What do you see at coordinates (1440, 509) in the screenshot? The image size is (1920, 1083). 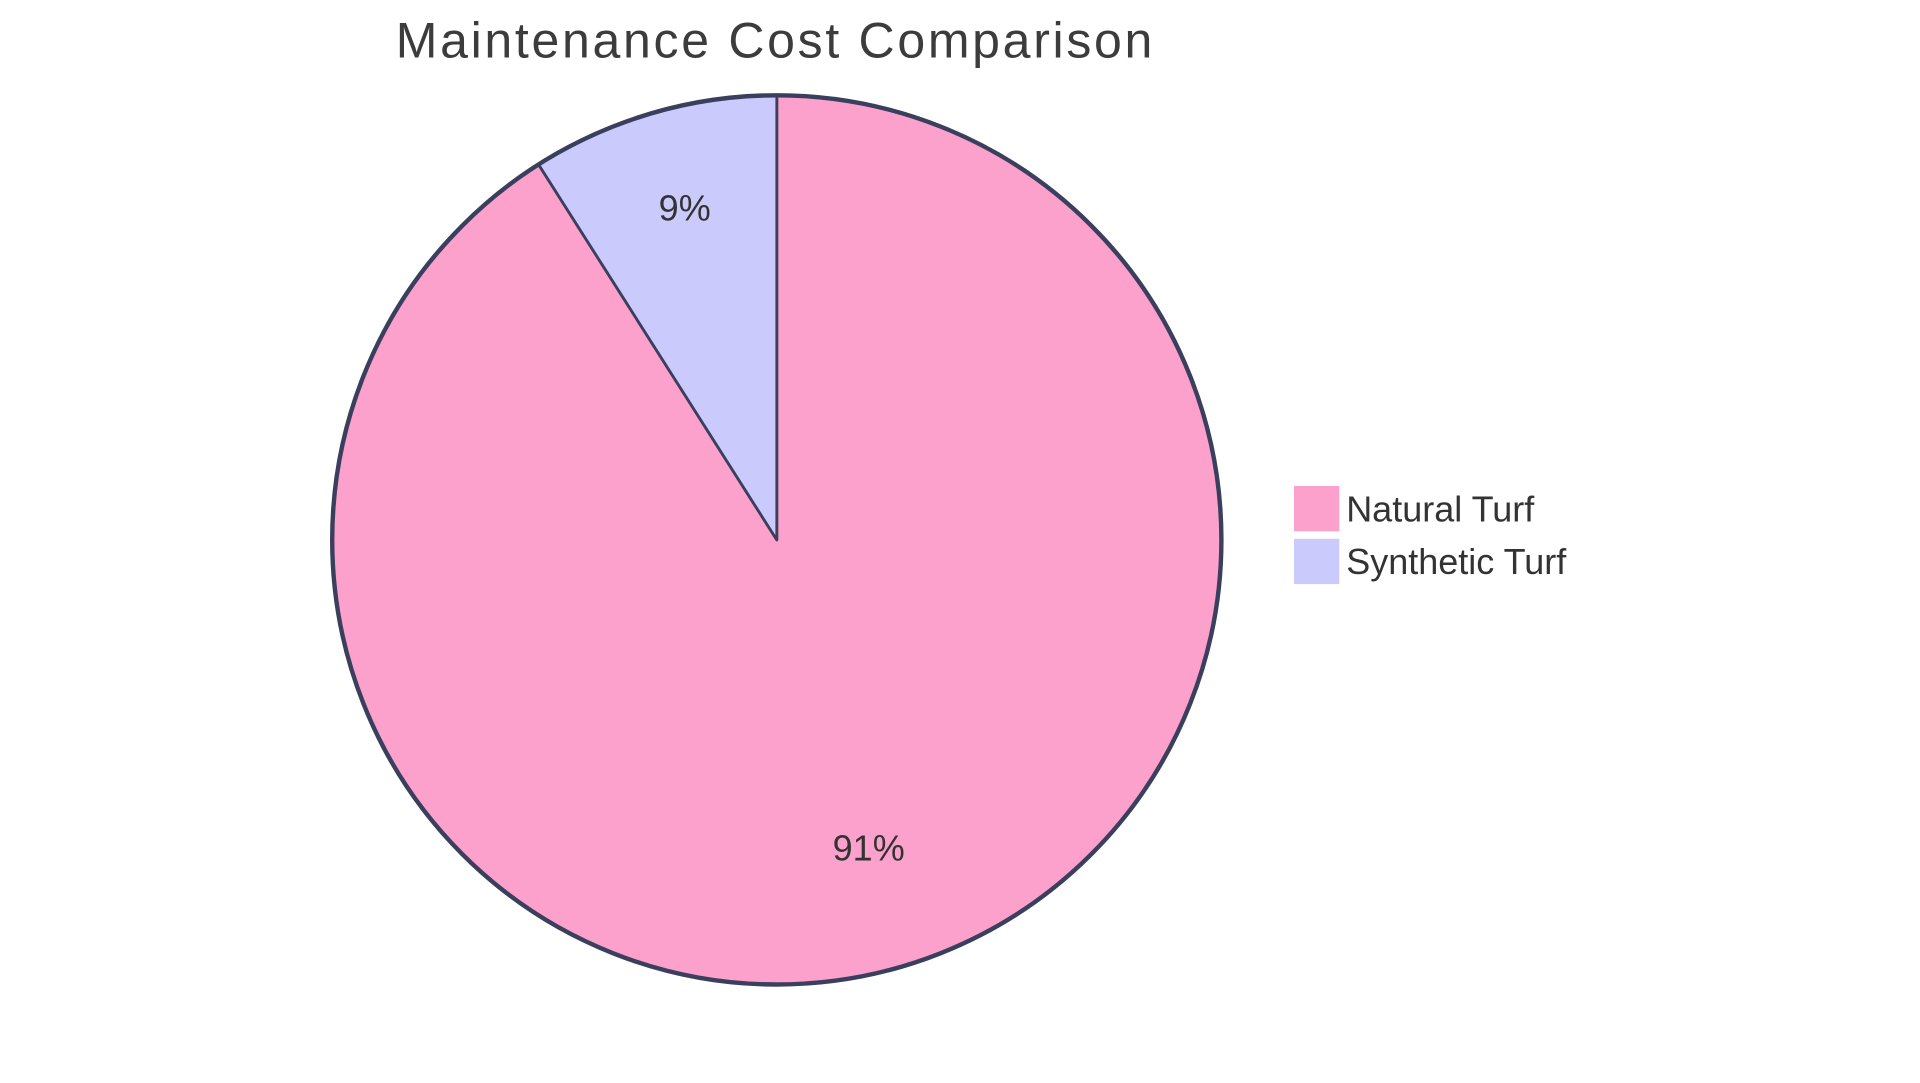 I see `svg-text: Natural Turf` at bounding box center [1440, 509].